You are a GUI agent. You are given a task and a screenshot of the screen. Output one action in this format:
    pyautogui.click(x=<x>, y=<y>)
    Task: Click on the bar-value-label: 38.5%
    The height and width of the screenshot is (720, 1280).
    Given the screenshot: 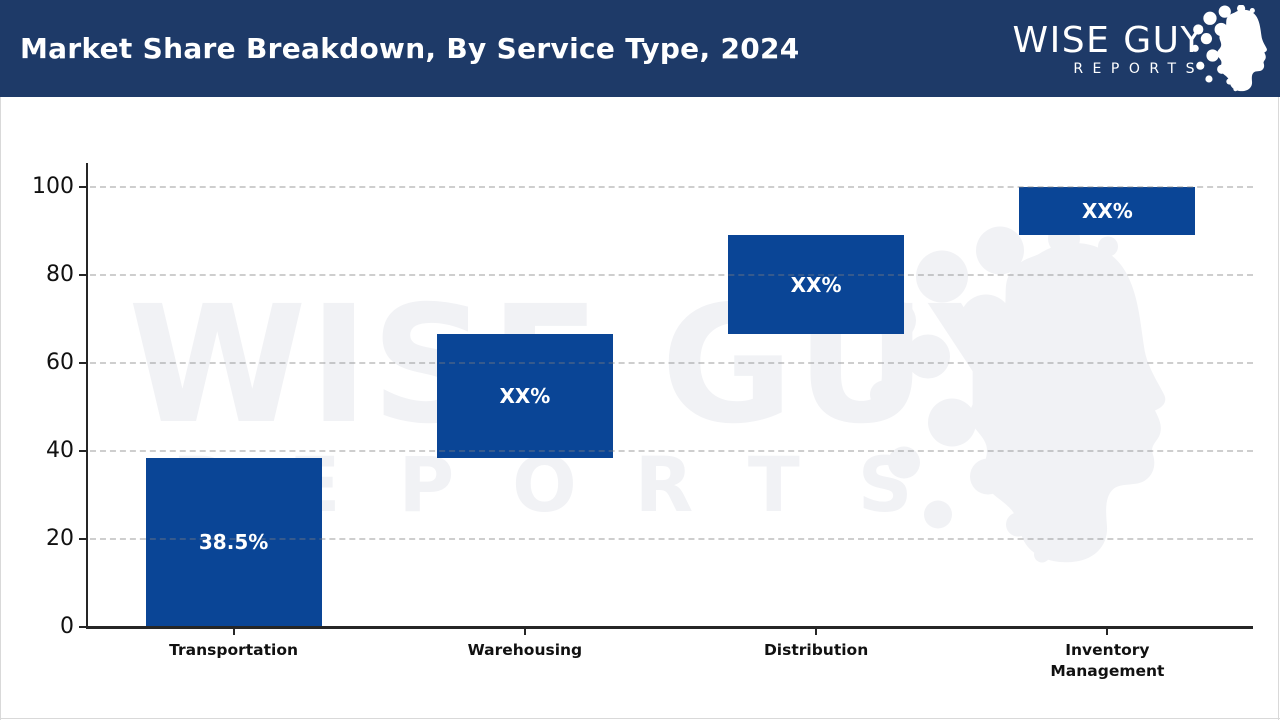 What is the action you would take?
    pyautogui.click(x=233, y=542)
    